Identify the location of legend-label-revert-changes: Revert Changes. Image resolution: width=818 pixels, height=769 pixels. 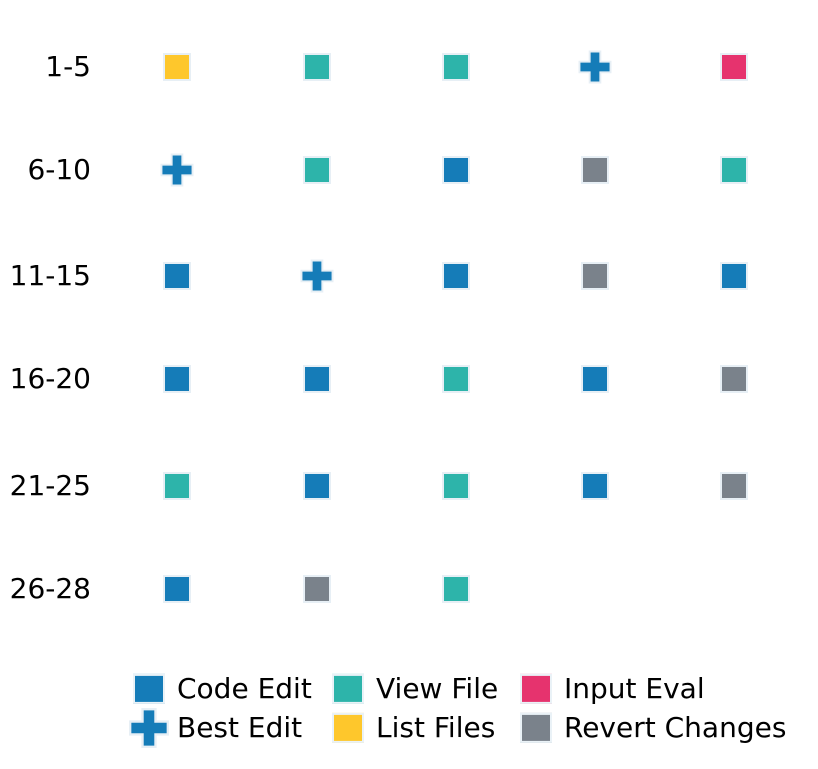
(675, 727).